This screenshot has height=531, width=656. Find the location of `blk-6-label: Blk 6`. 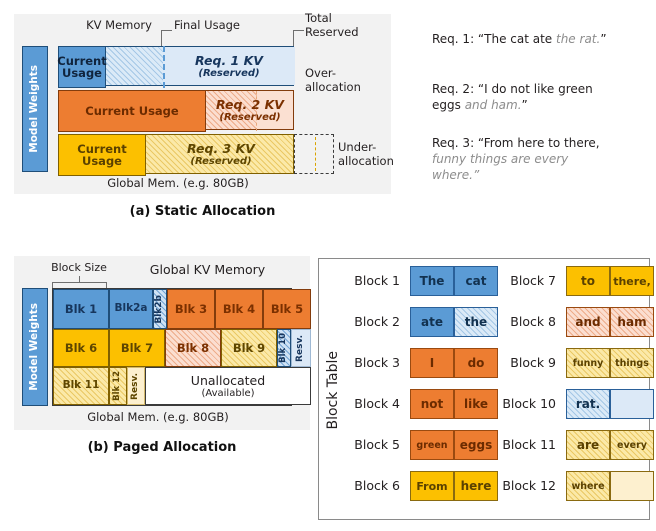

blk-6-label: Blk 6 is located at coordinates (81, 347).